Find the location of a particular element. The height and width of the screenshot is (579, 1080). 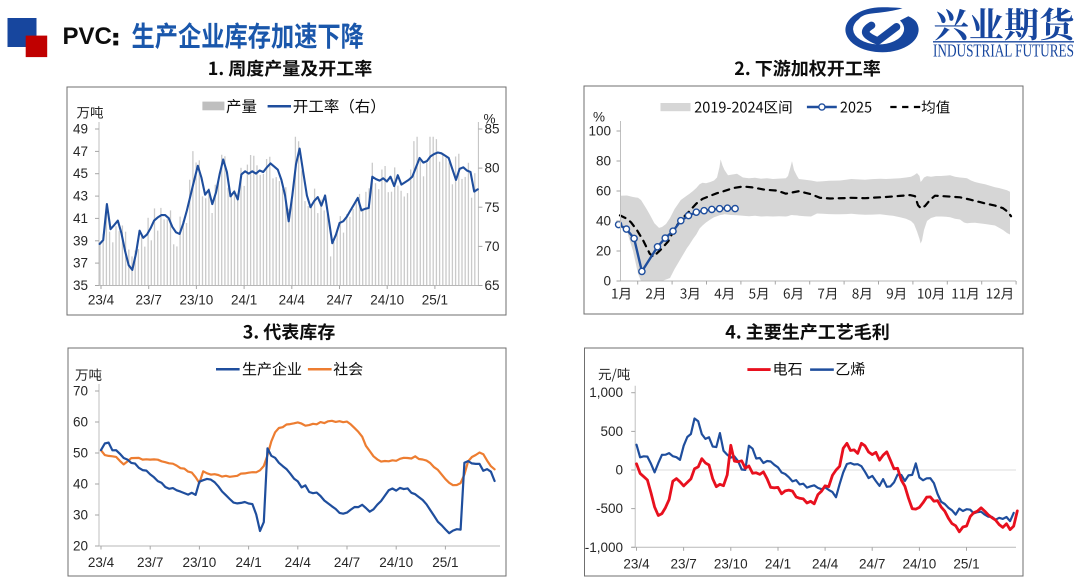

svg-text: 75 is located at coordinates (492, 207).